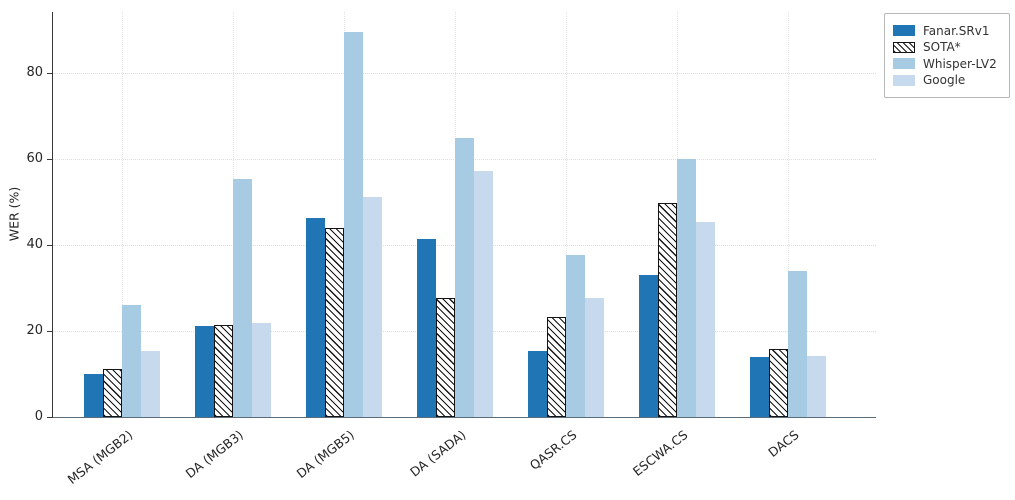  Describe the element at coordinates (553, 450) in the screenshot. I see `x-tick-label-qasr-cs: QASR.CS` at that location.